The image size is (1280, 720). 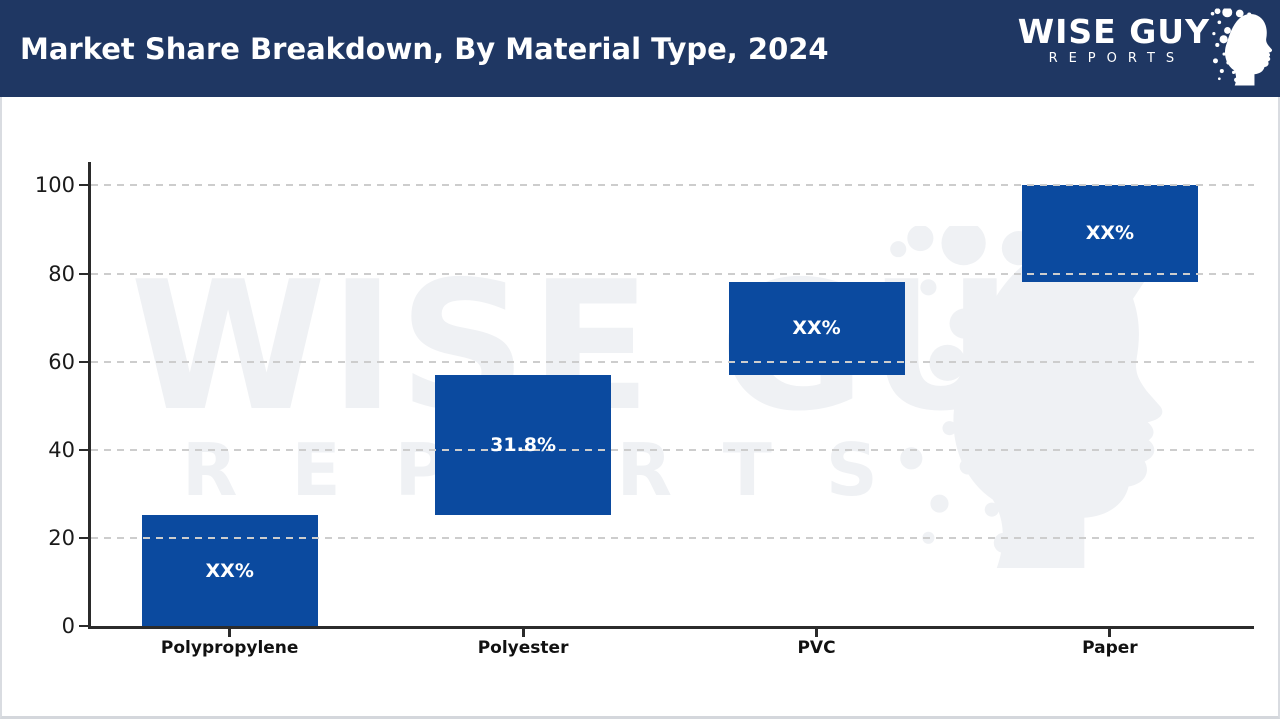 I want to click on y-tick-label: 100, so click(x=54, y=185).